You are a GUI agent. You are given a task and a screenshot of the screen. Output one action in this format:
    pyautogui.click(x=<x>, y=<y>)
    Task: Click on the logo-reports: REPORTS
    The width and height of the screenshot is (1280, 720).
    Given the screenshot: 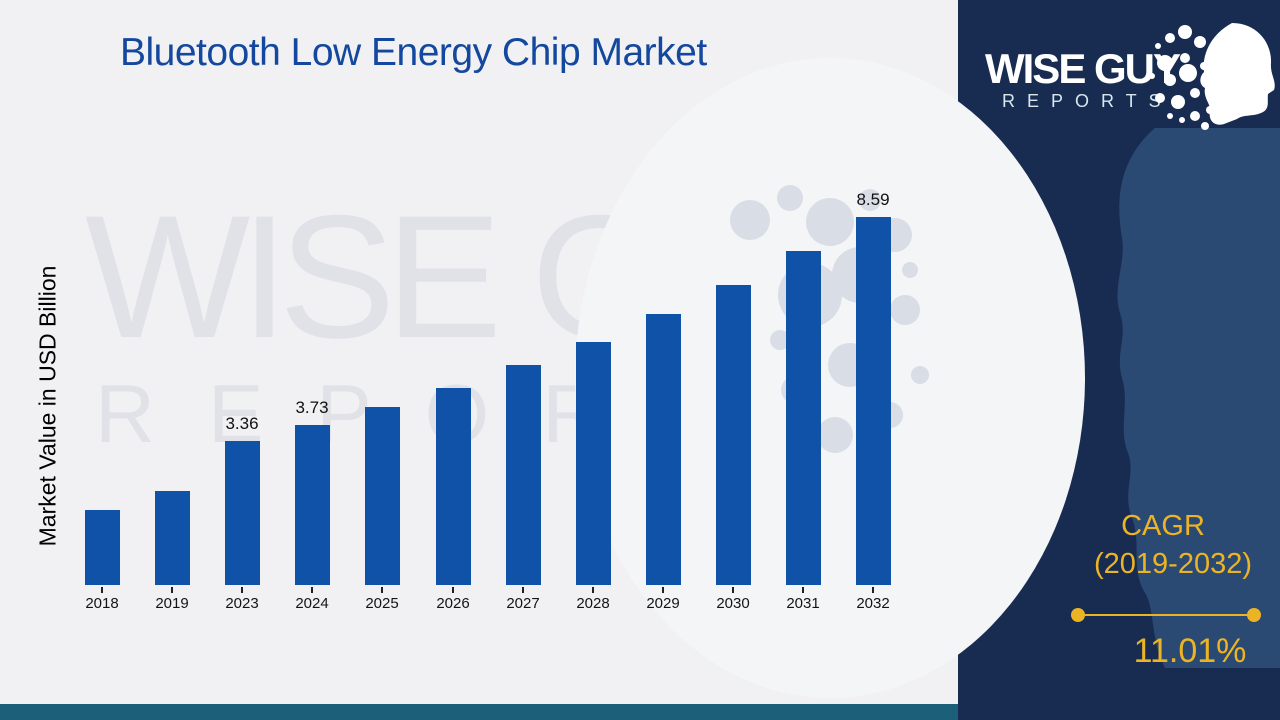 What is the action you would take?
    pyautogui.click(x=1087, y=101)
    